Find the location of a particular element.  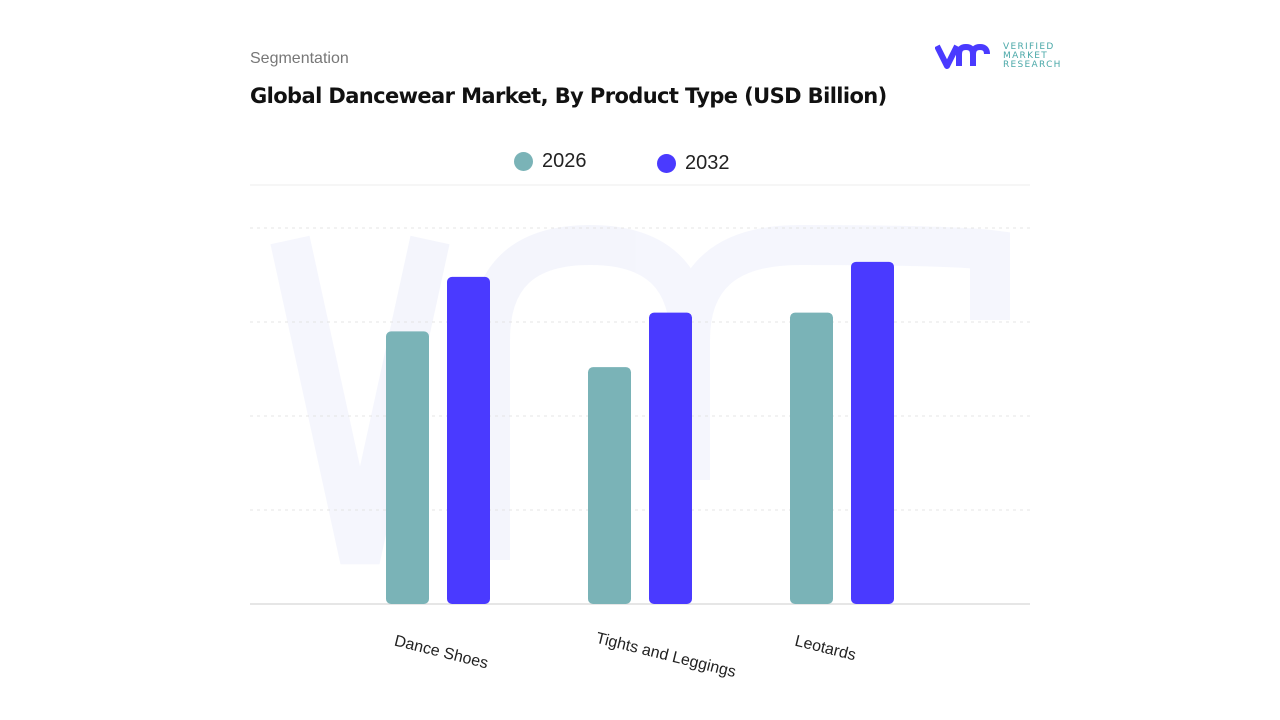

bar-leotards-2032 is located at coordinates (872, 432).